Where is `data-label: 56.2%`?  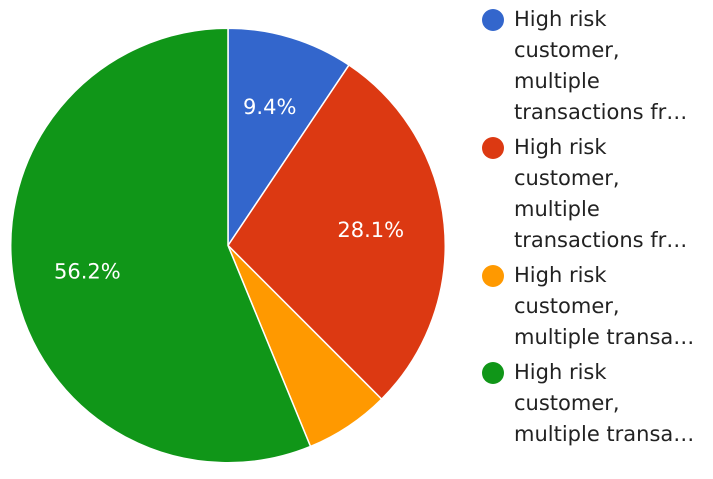 data-label: 56.2% is located at coordinates (87, 272).